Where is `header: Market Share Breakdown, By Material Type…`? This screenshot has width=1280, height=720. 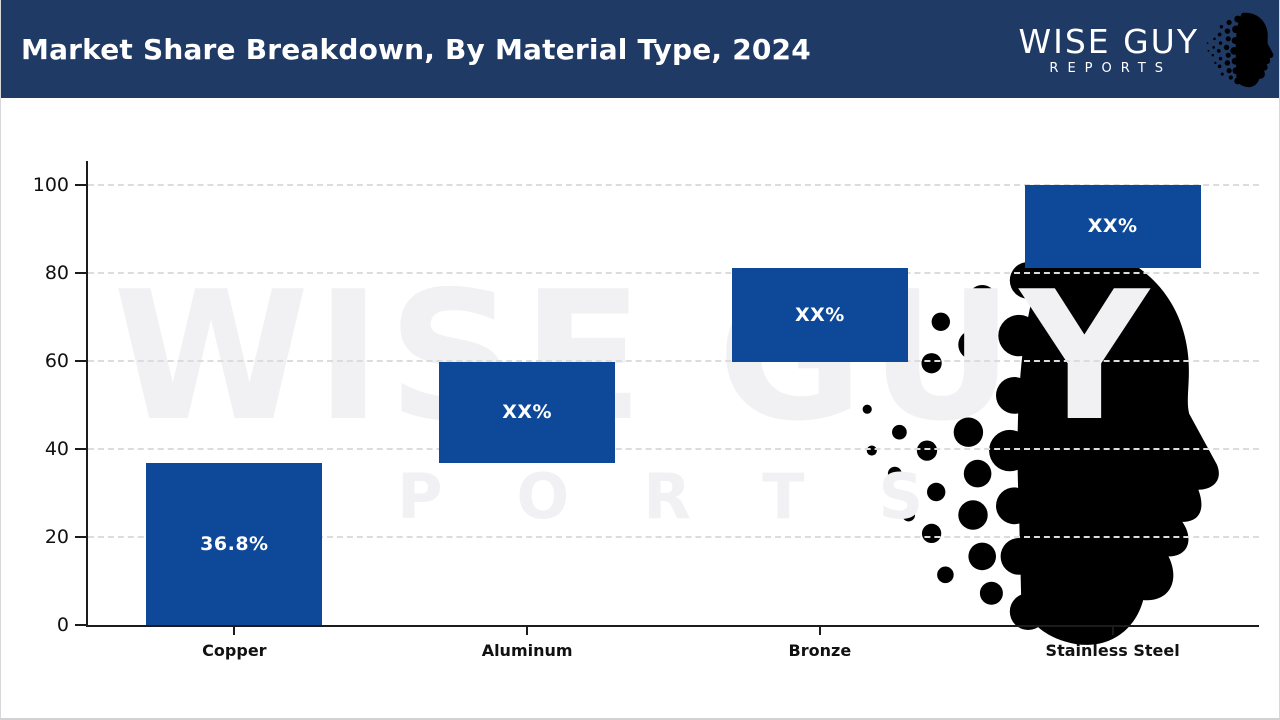
header: Market Share Breakdown, By Material Type… is located at coordinates (640, 49).